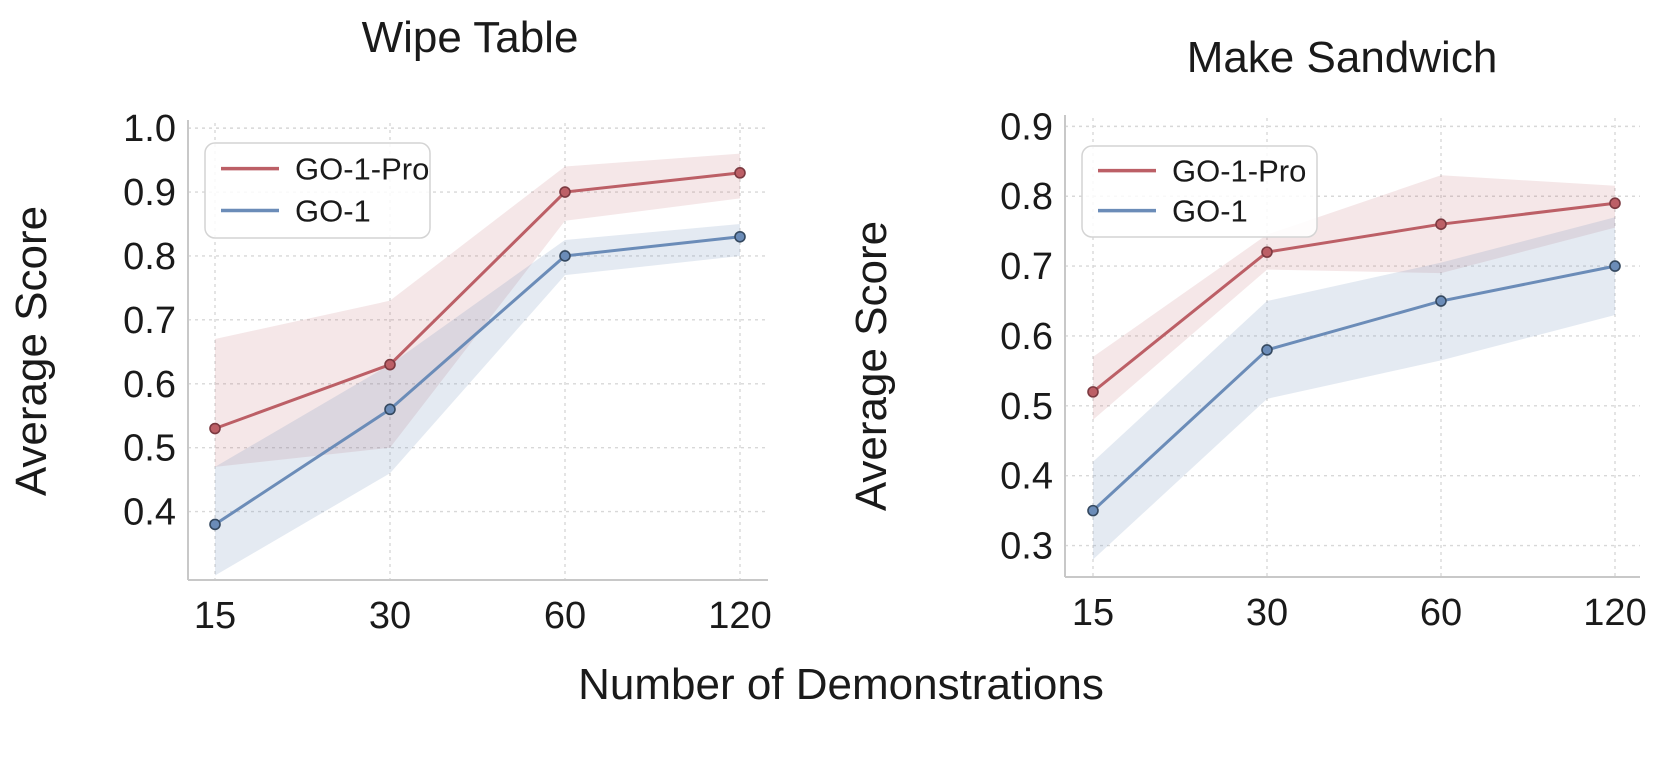  I want to click on y-tick-label: 0.3, so click(1026, 547).